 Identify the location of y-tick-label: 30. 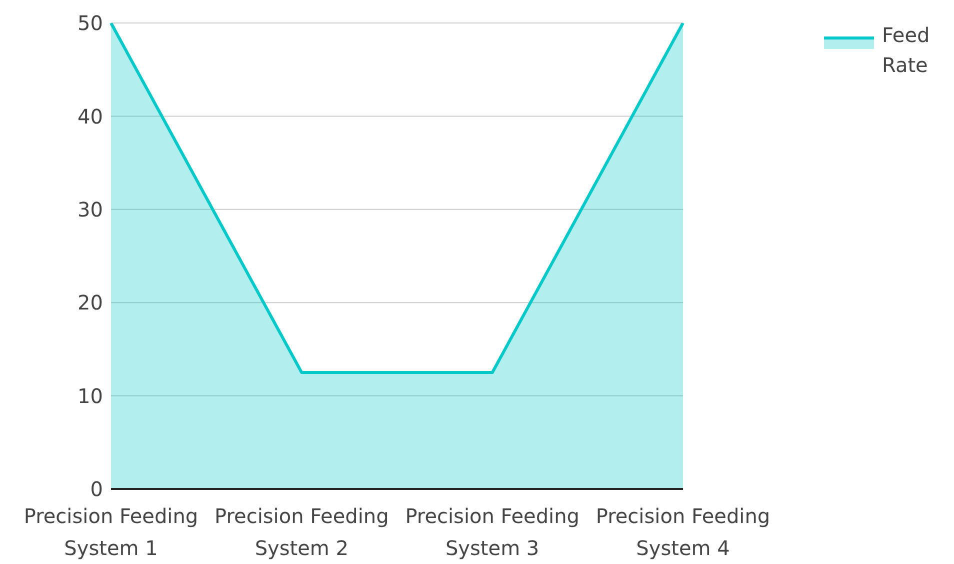
(90, 210).